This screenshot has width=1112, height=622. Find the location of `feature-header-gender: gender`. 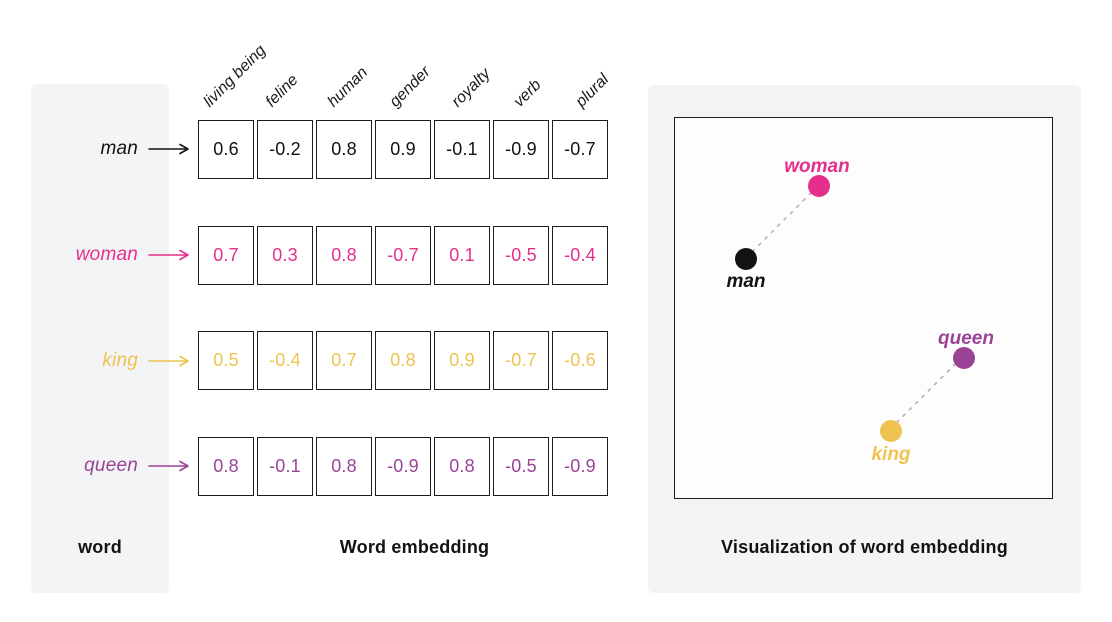

feature-header-gender: gender is located at coordinates (410, 87).